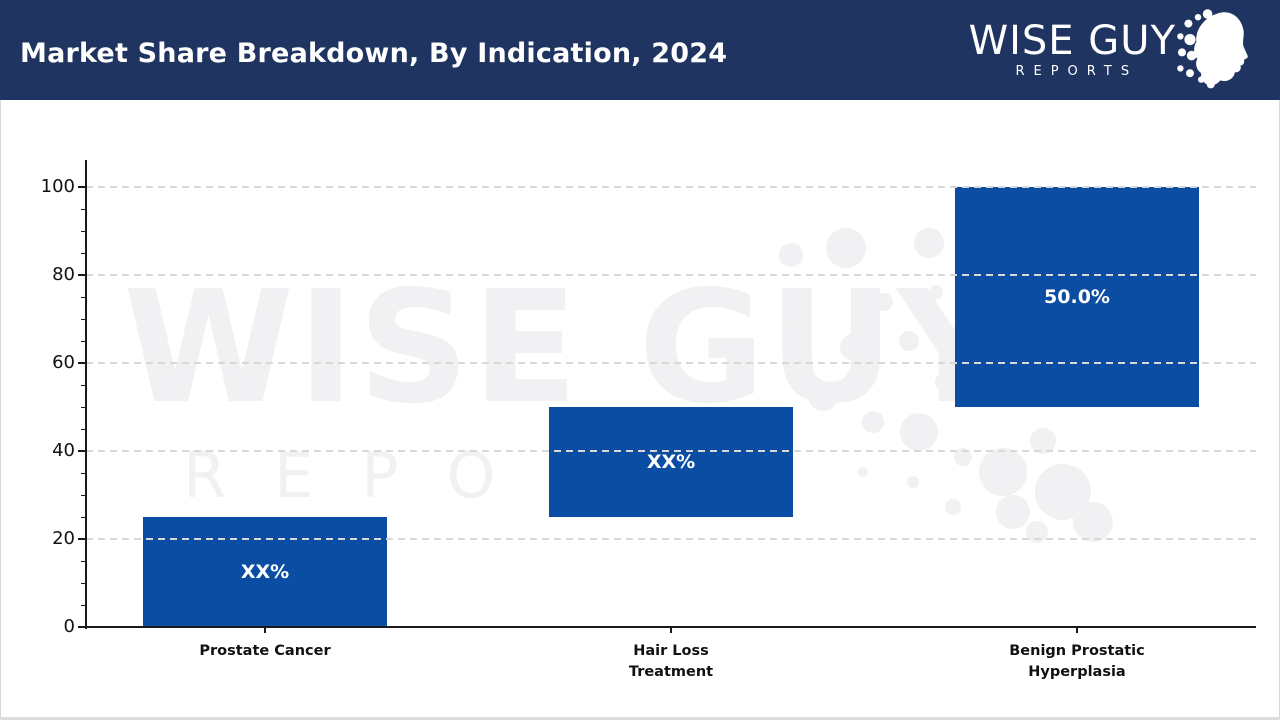 The width and height of the screenshot is (1280, 720). Describe the element at coordinates (1077, 71) in the screenshot. I see `logo-subtext: REPORTS` at that location.